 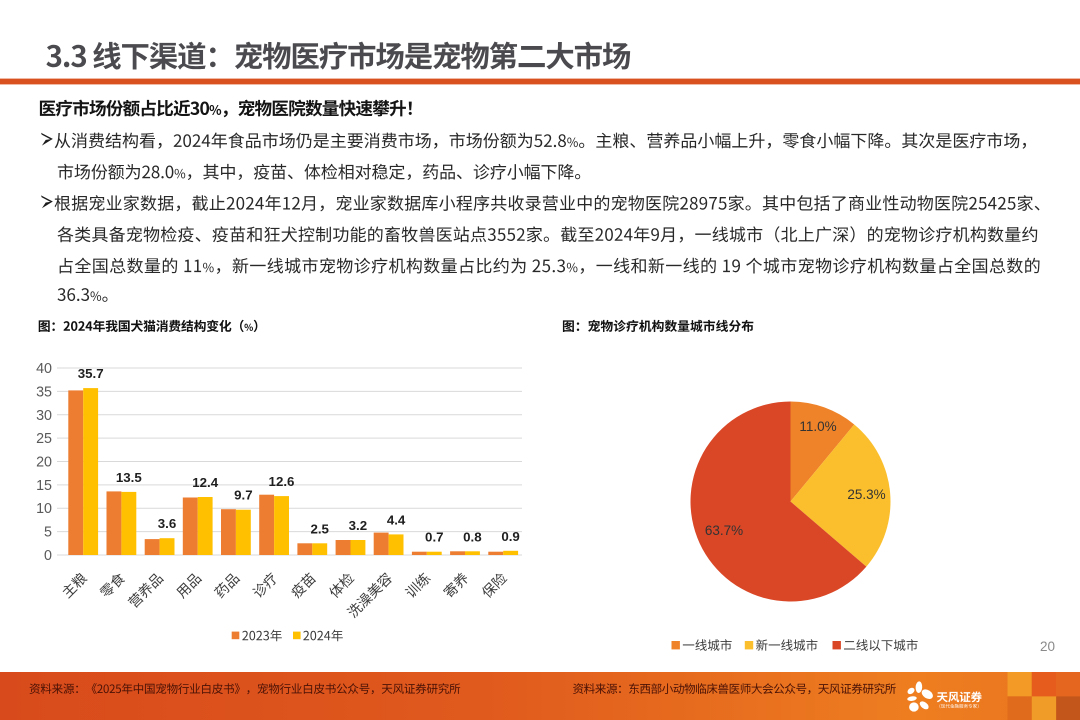 What do you see at coordinates (358, 525) in the screenshot?
I see `svg-text: 3.2` at bounding box center [358, 525].